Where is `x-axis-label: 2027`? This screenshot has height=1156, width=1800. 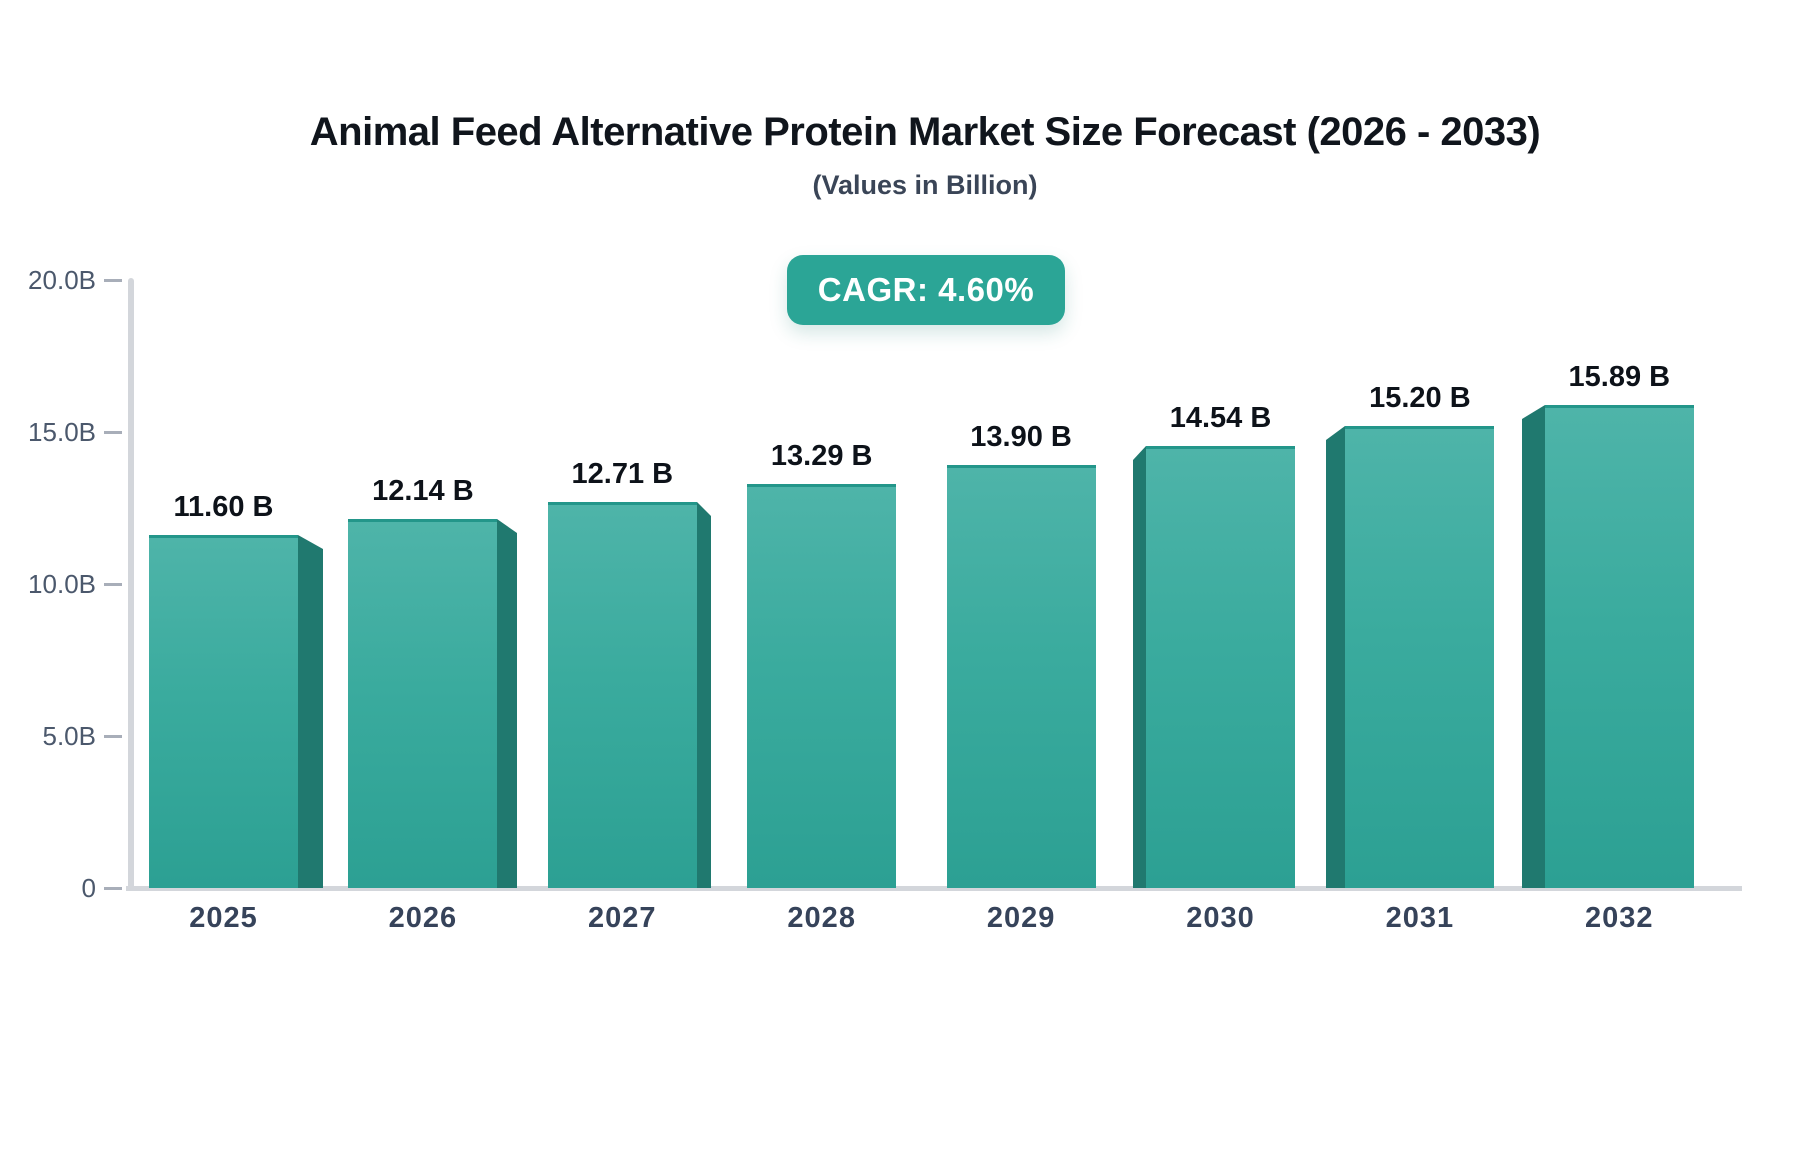
x-axis-label: 2027 is located at coordinates (622, 918).